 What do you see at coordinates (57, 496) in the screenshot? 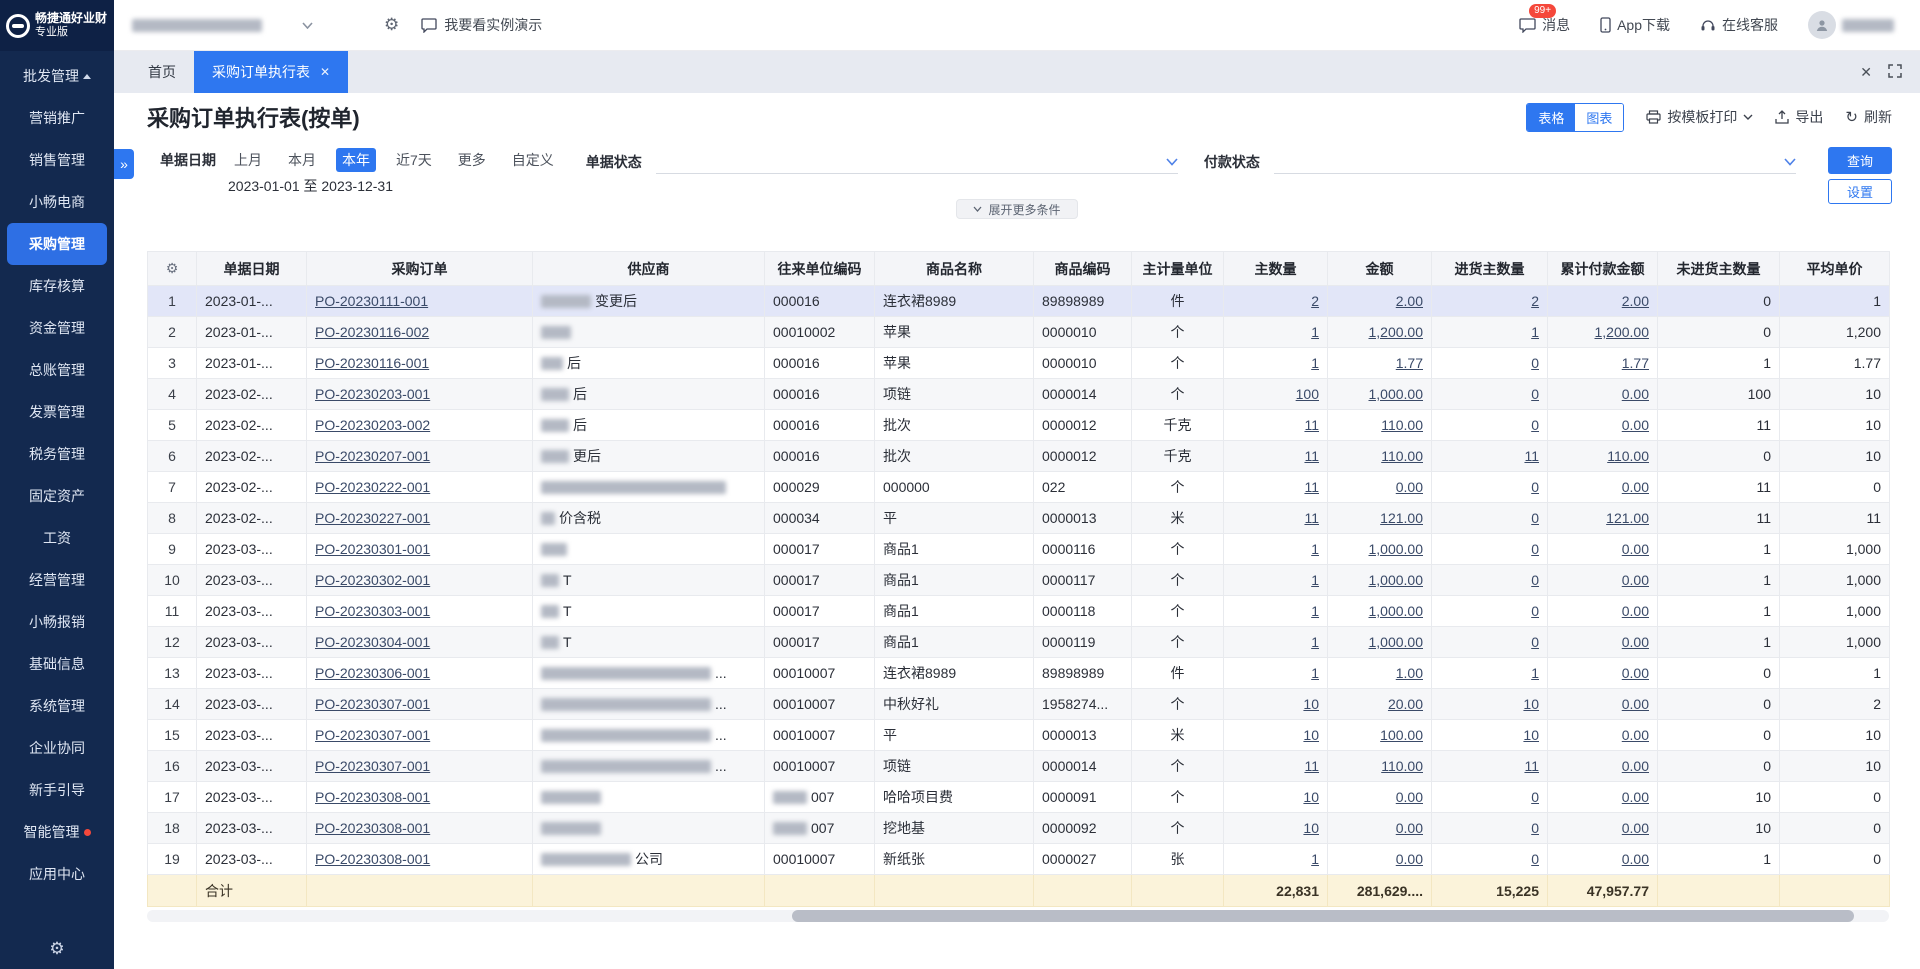
I see `sidebar-item-11: 固定资产` at bounding box center [57, 496].